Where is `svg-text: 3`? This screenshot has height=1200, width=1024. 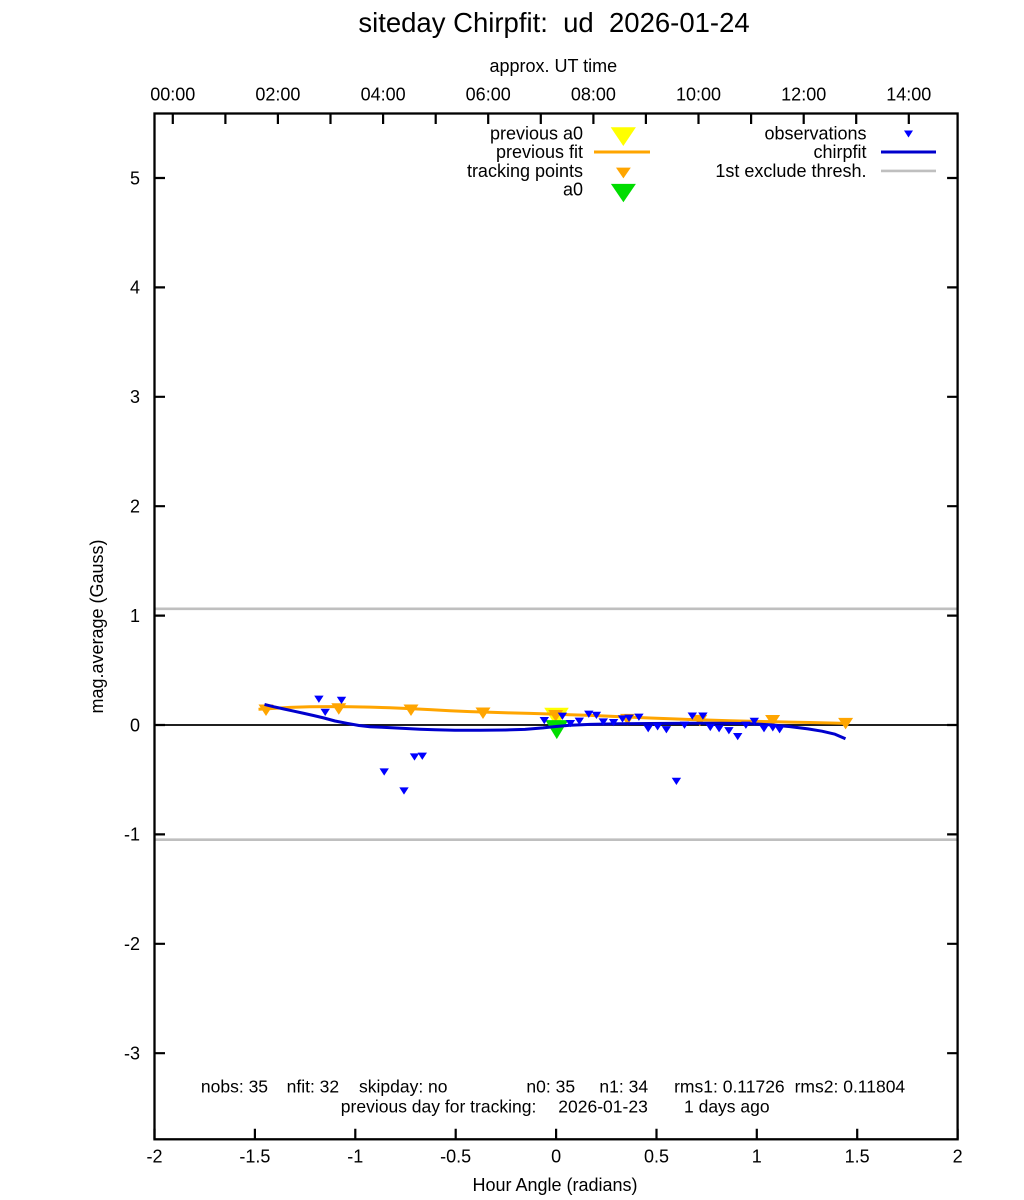
svg-text: 3 is located at coordinates (135, 397).